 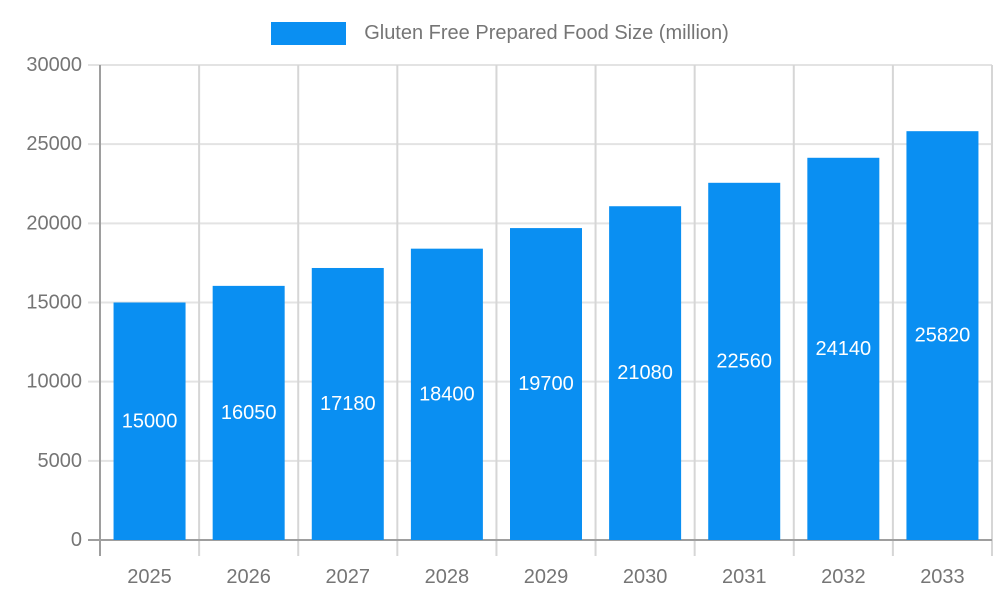 I want to click on y-axis-tick-label: 25000, so click(x=54, y=144).